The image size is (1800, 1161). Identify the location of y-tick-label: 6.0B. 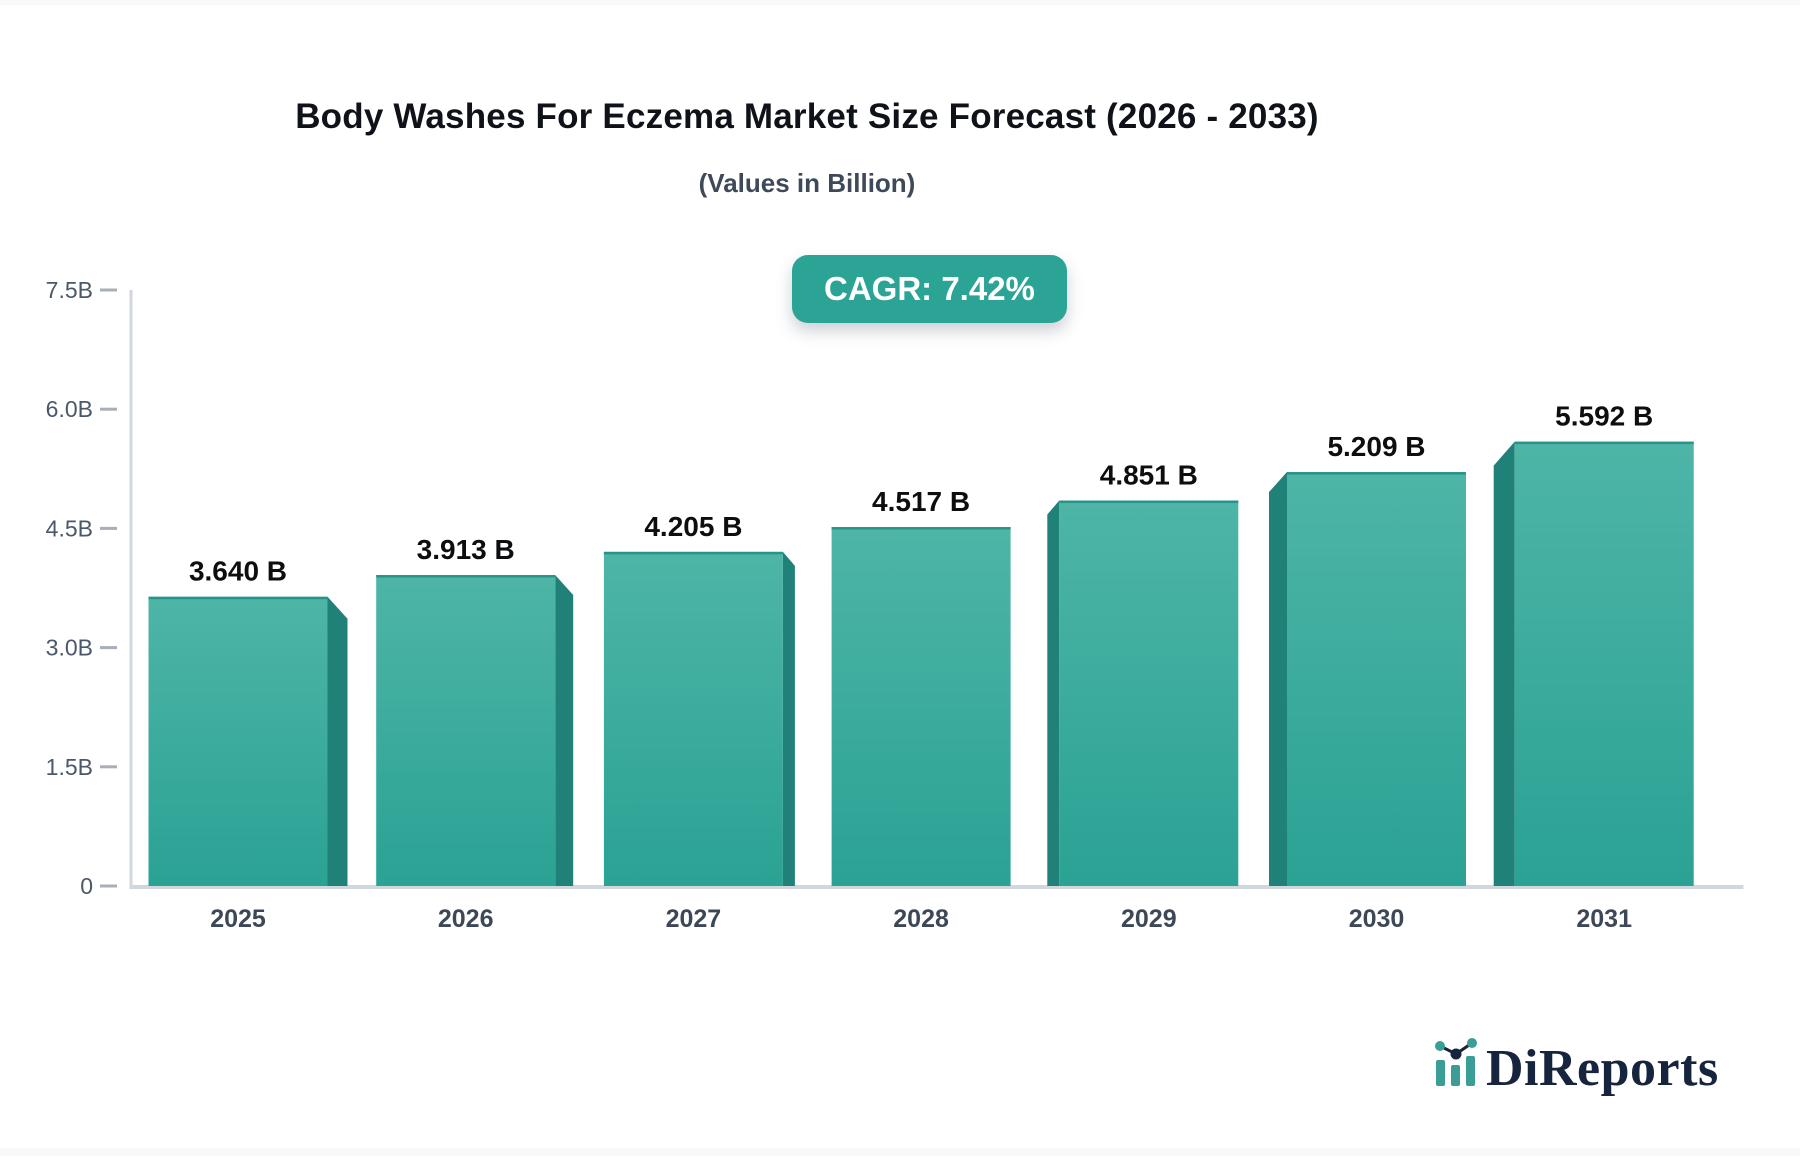
(69, 409).